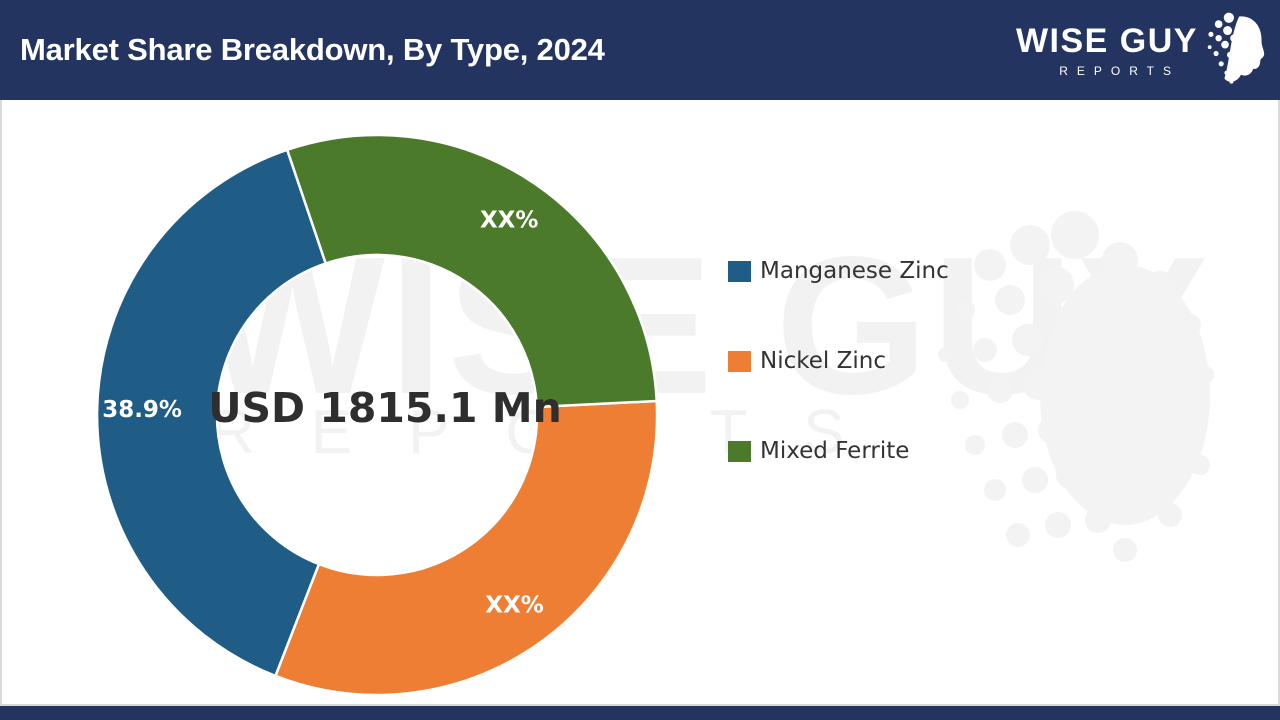 Image resolution: width=1280 pixels, height=720 pixels. What do you see at coordinates (471, 271) in the screenshot?
I see `donut-slice-mixed-ferrite` at bounding box center [471, 271].